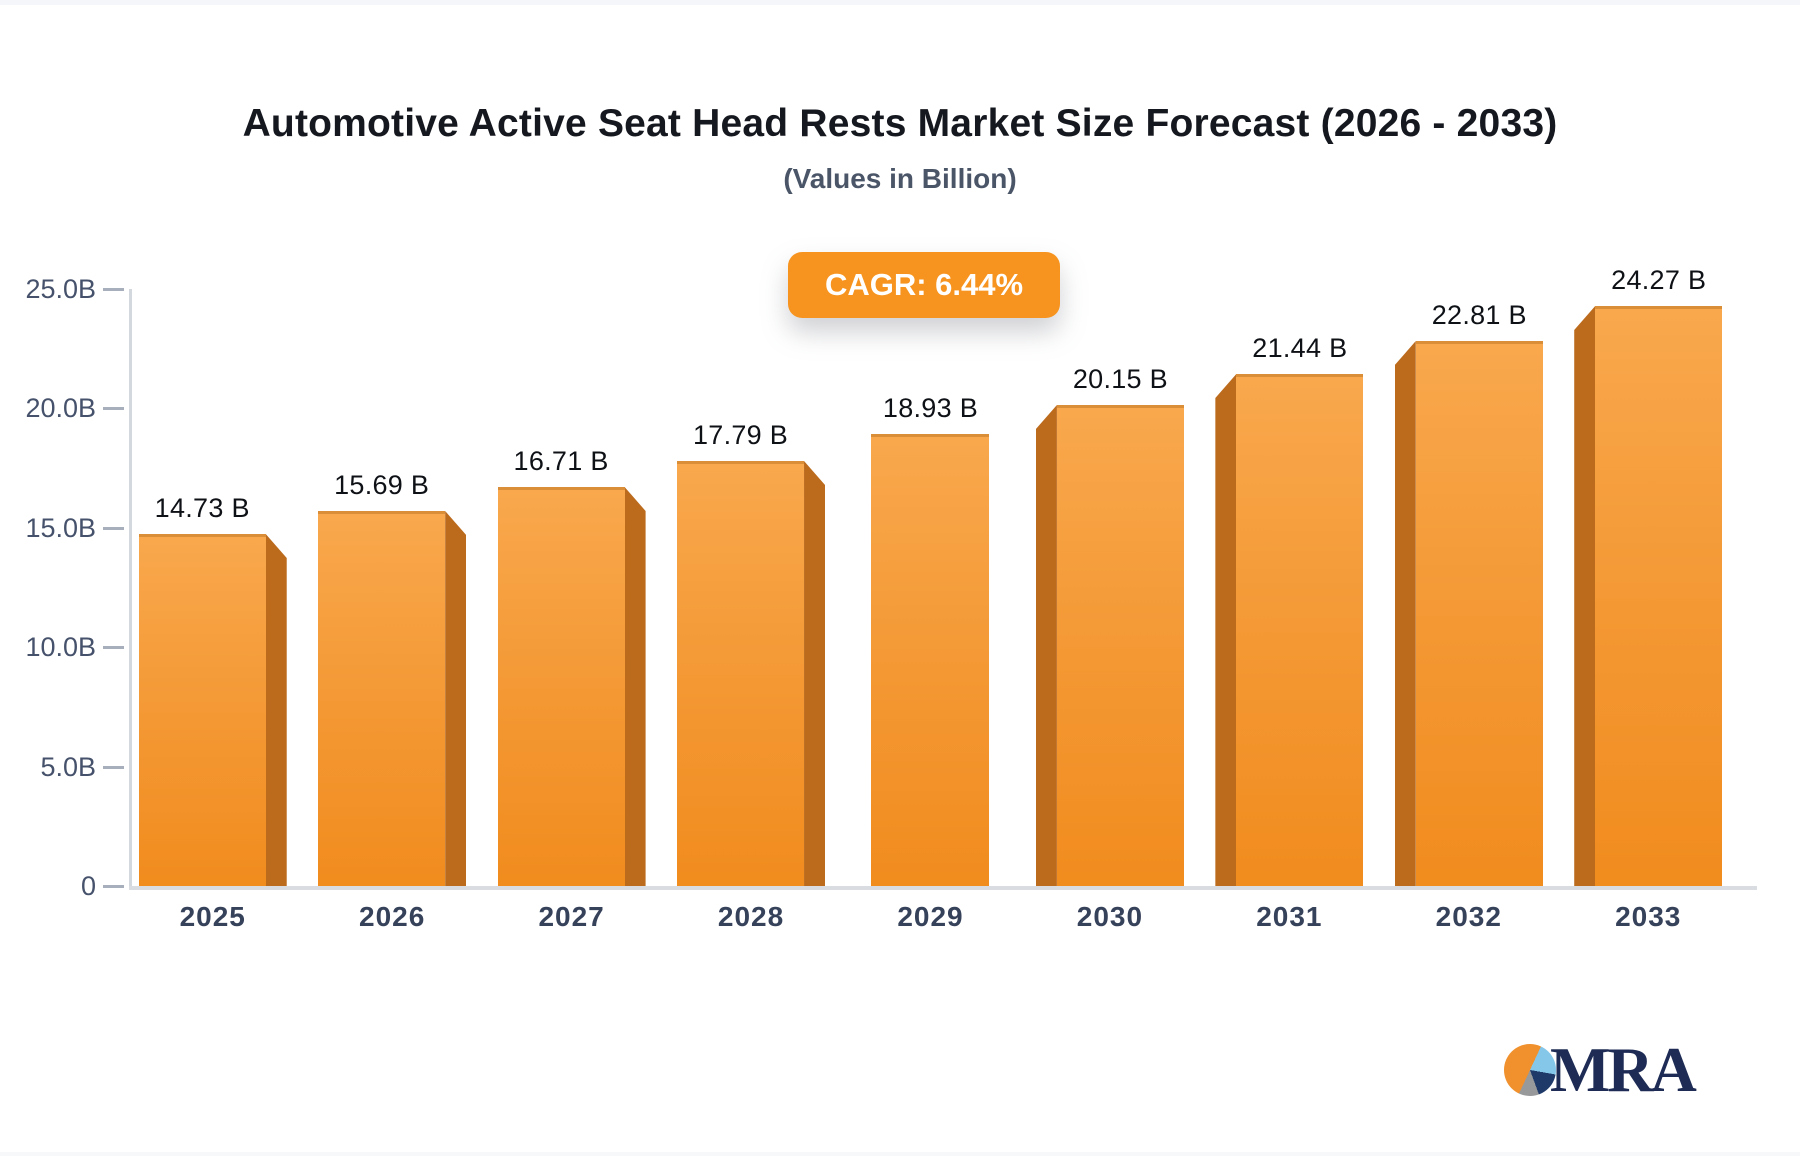 This screenshot has height=1156, width=1800. What do you see at coordinates (88, 886) in the screenshot?
I see `y-tick-label: 0` at bounding box center [88, 886].